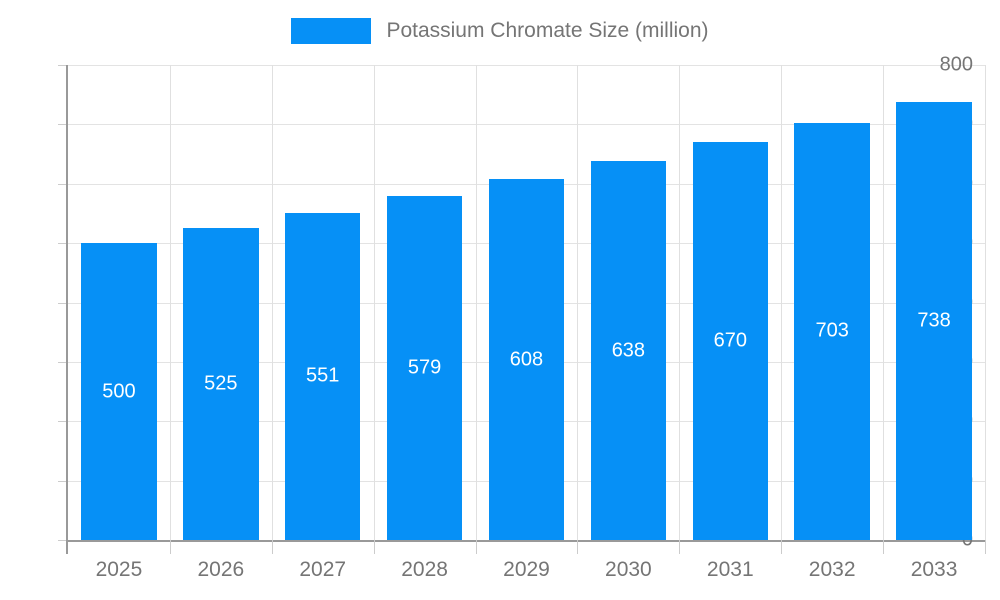 This screenshot has height=600, width=1000. I want to click on x-axis-label: 2030, so click(628, 569).